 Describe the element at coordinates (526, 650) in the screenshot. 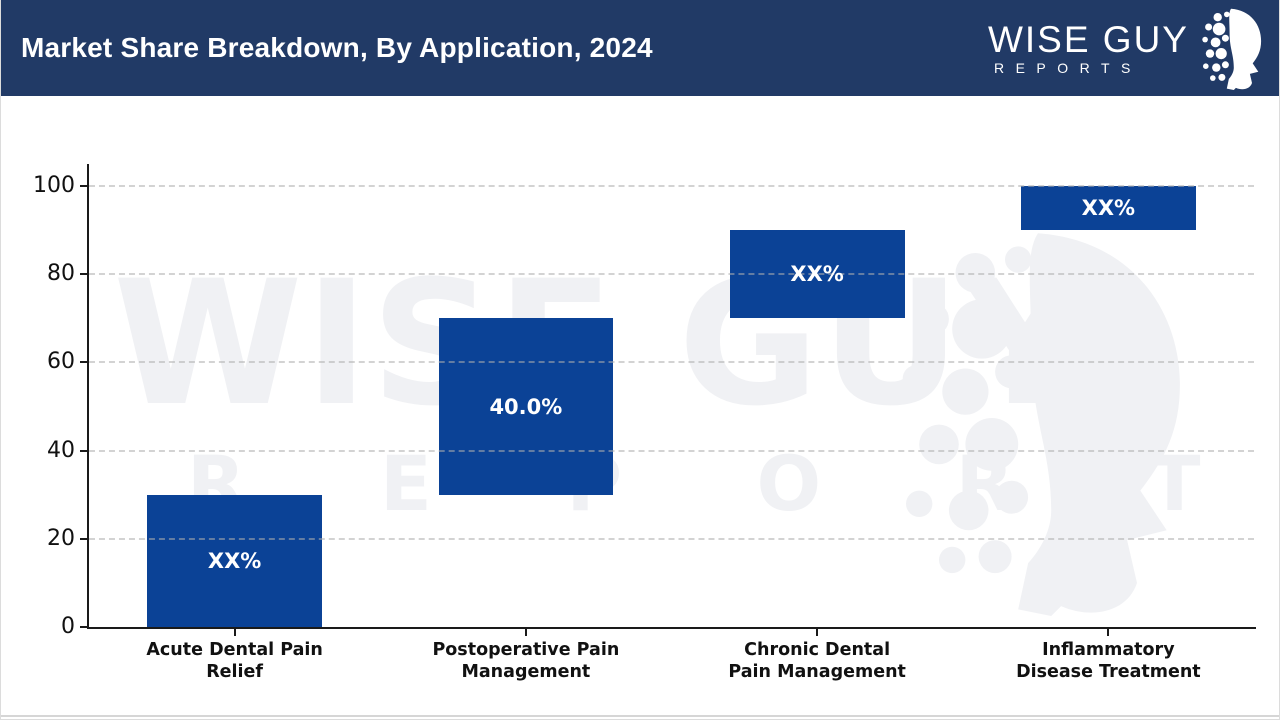

I see `x-category-line1: Postoperative Pain` at that location.